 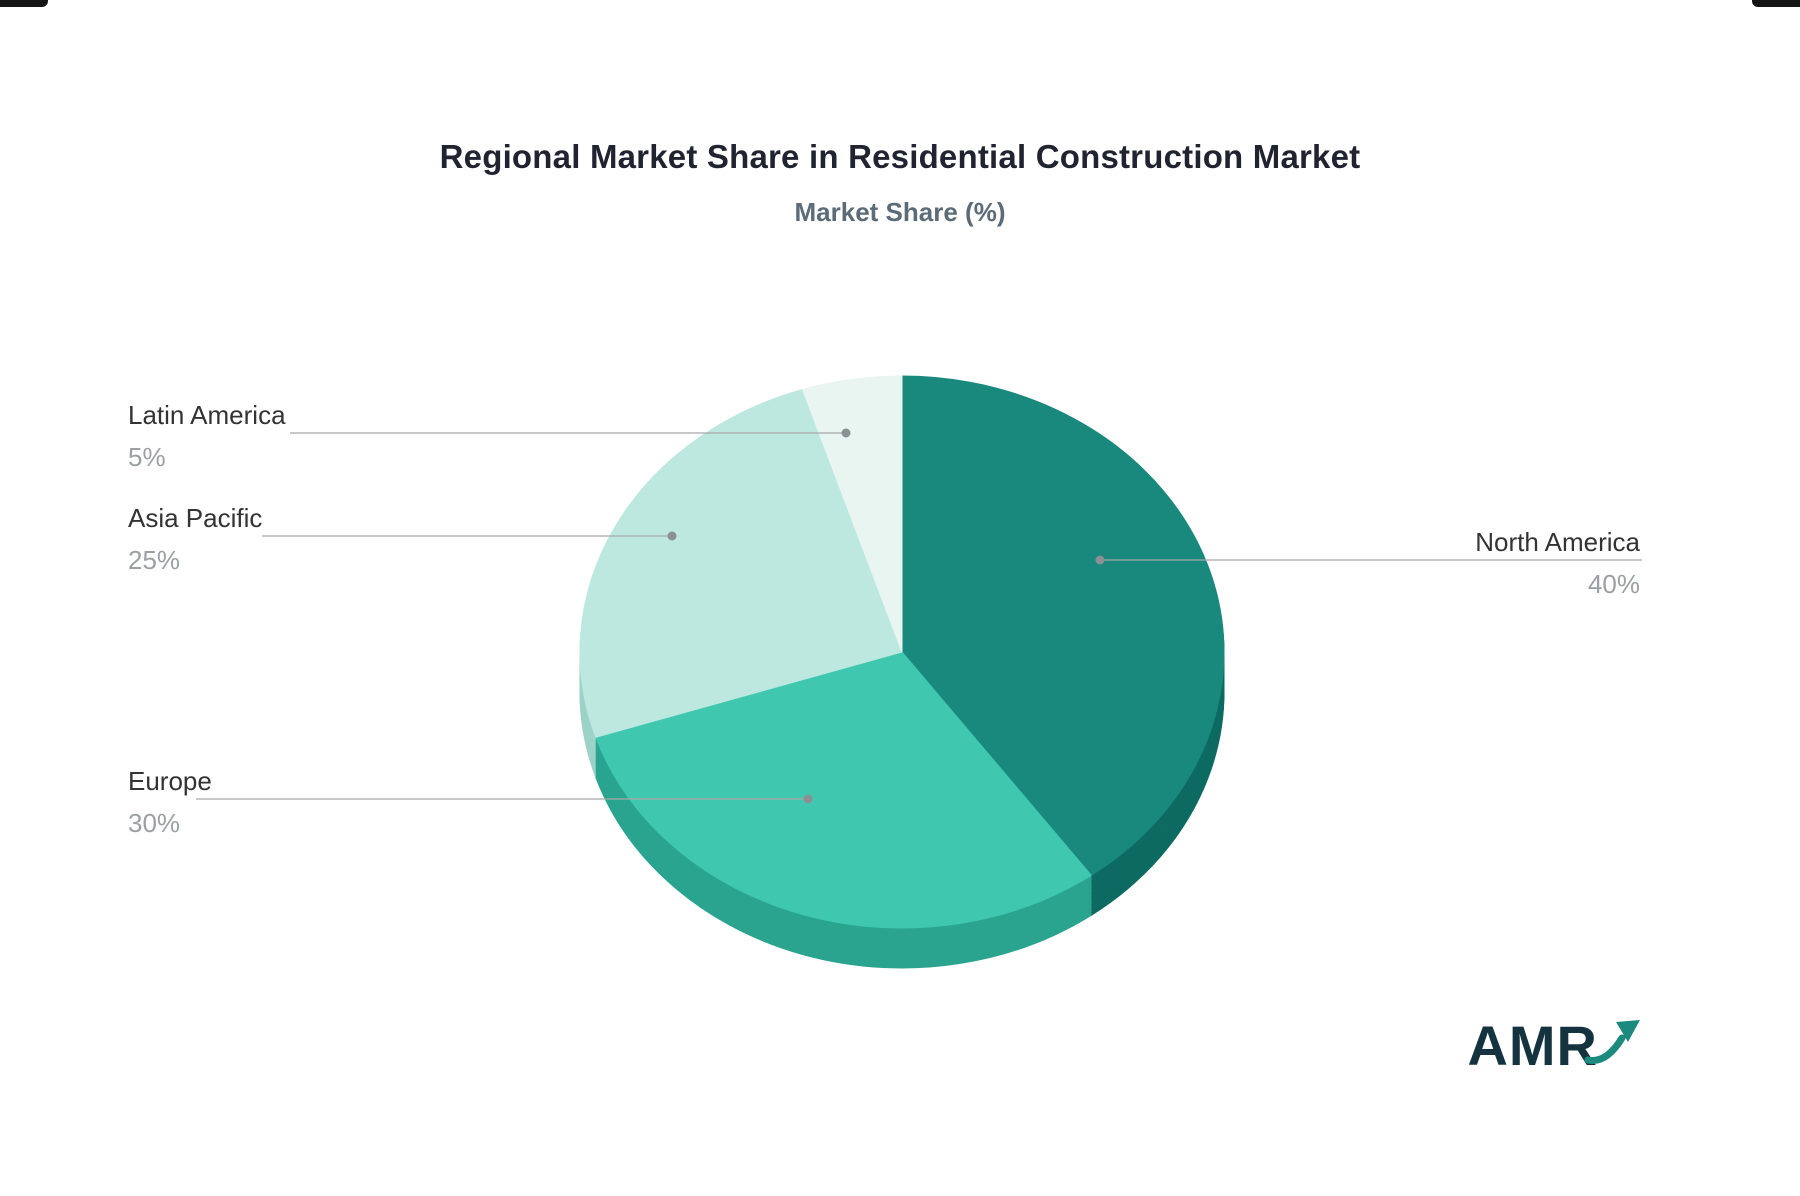 What do you see at coordinates (207, 415) in the screenshot?
I see `slice-label-text: Latin America` at bounding box center [207, 415].